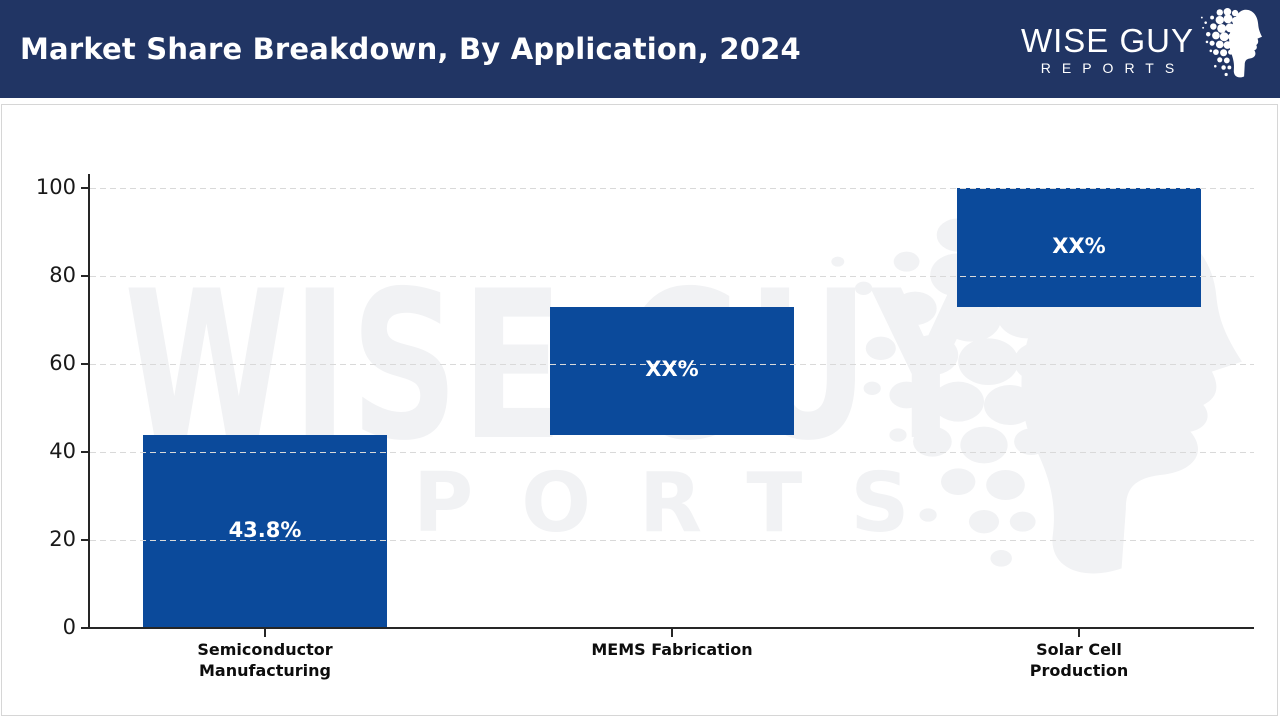 The width and height of the screenshot is (1280, 720). I want to click on wise-guy-head-icon, so click(1230, 49).